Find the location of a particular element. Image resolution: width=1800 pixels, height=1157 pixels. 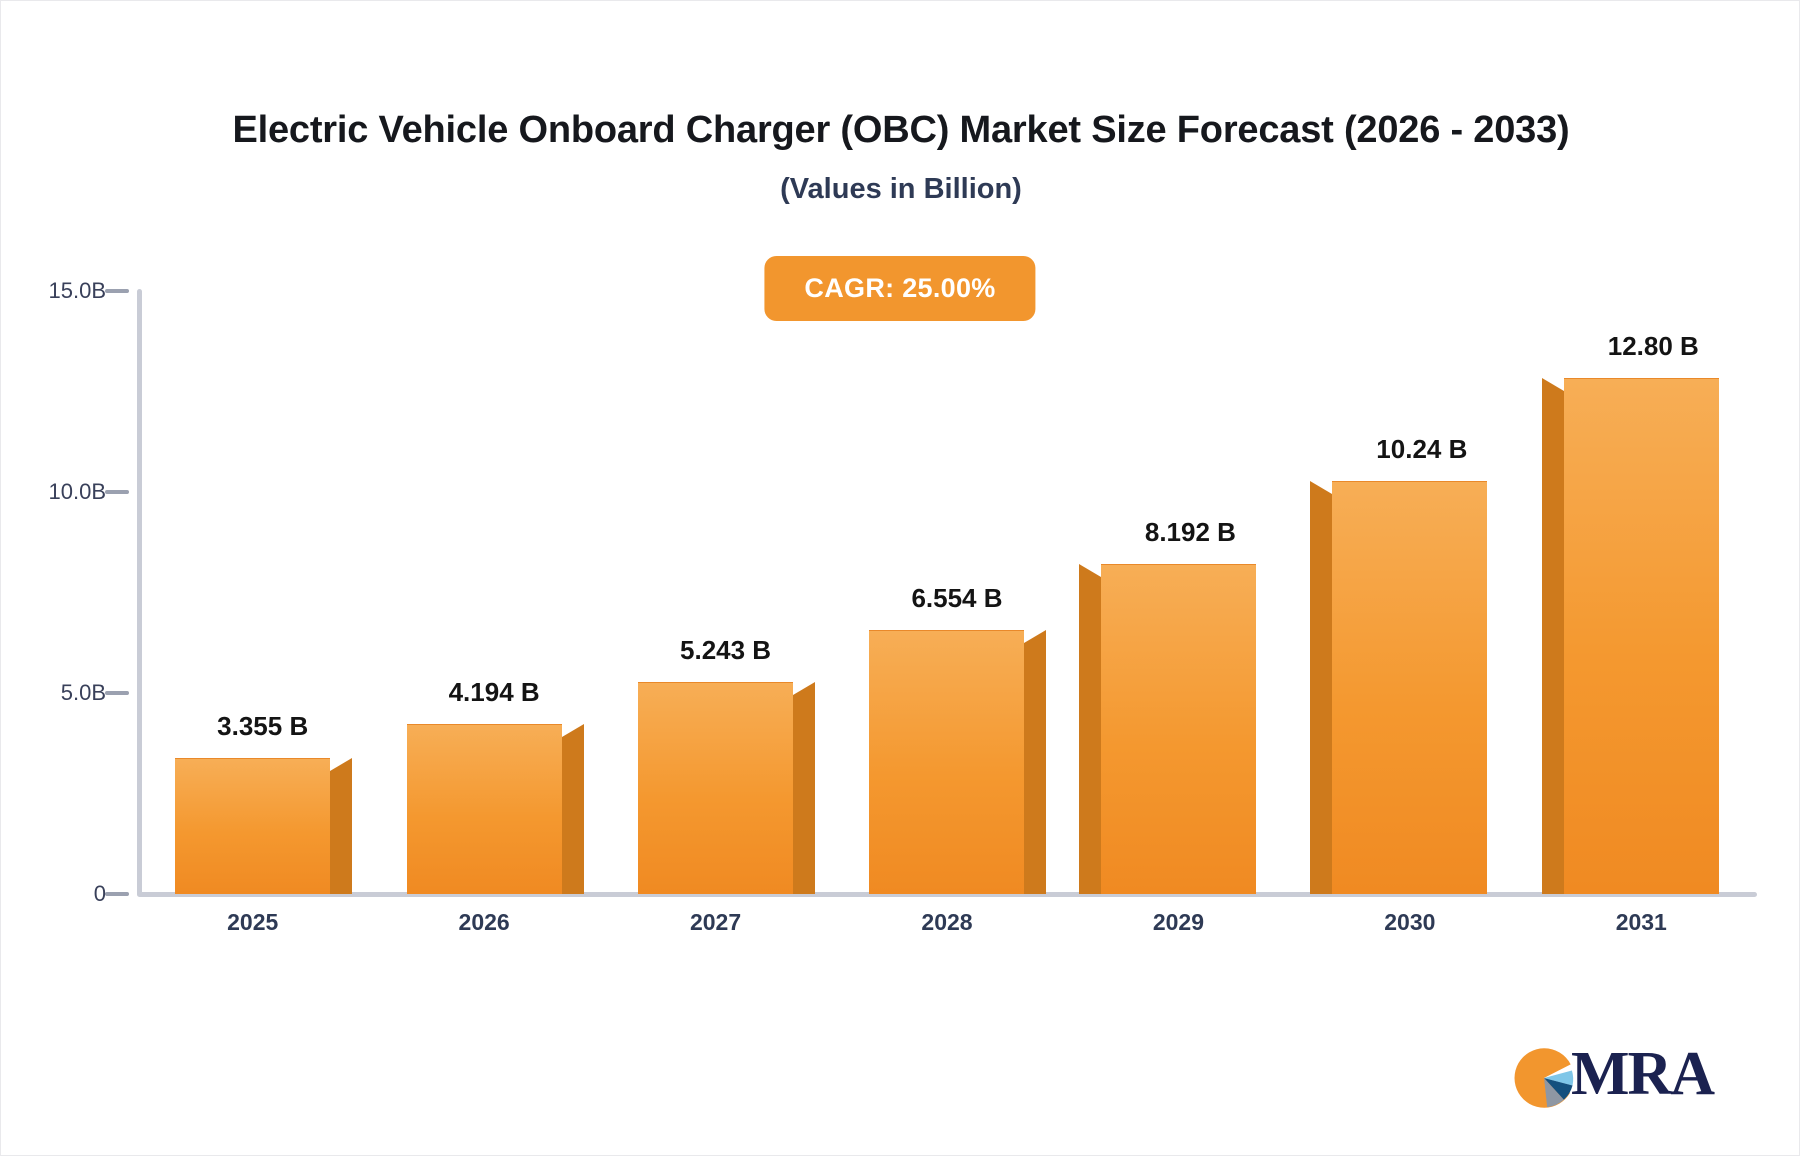

y-tick-label: 15.0B is located at coordinates (77, 290).